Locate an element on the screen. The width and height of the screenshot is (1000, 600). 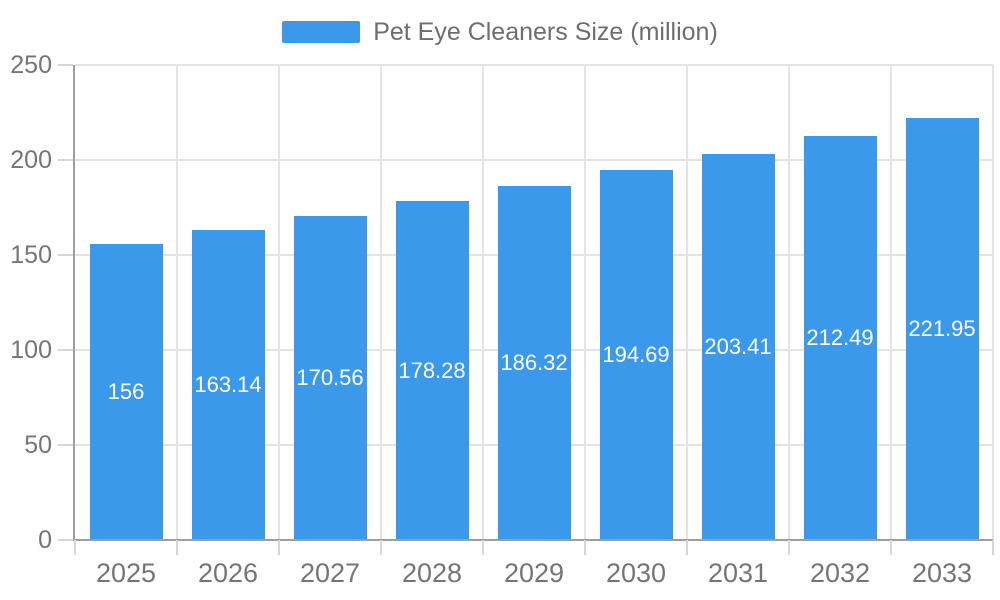
y-axis-tick-label: 0 is located at coordinates (45, 540).